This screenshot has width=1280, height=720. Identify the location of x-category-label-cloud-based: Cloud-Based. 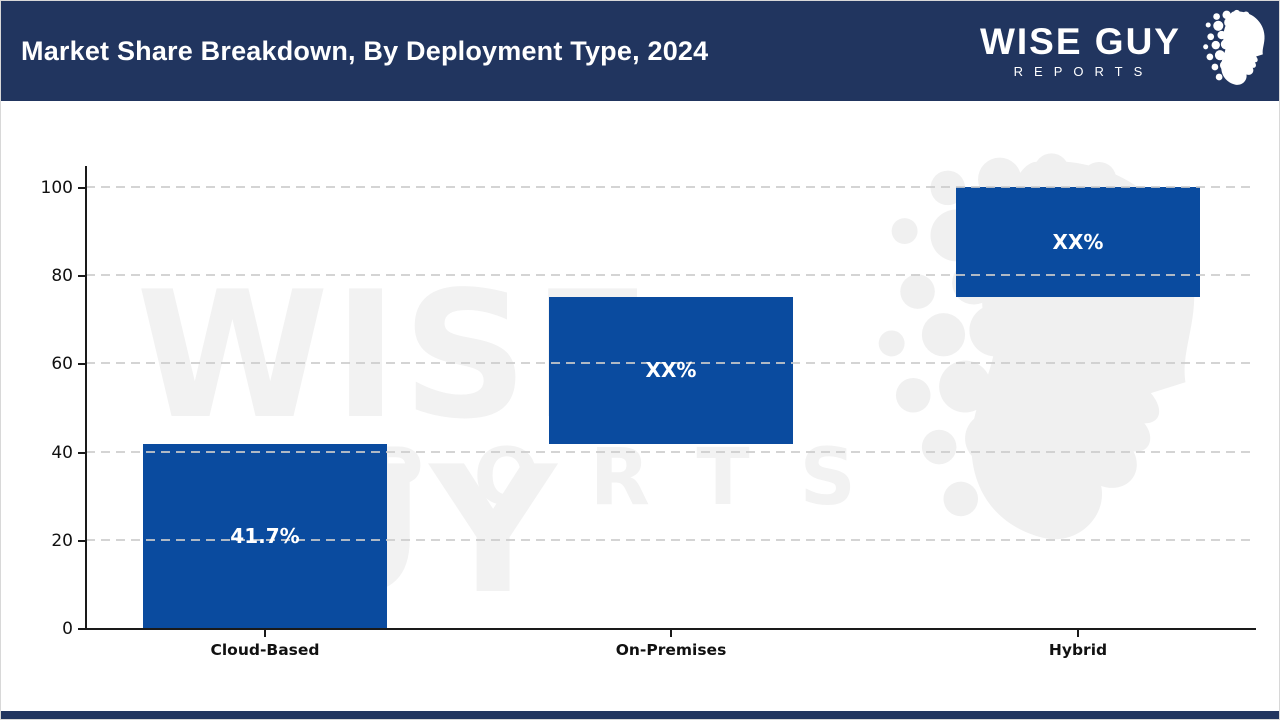
(265, 650).